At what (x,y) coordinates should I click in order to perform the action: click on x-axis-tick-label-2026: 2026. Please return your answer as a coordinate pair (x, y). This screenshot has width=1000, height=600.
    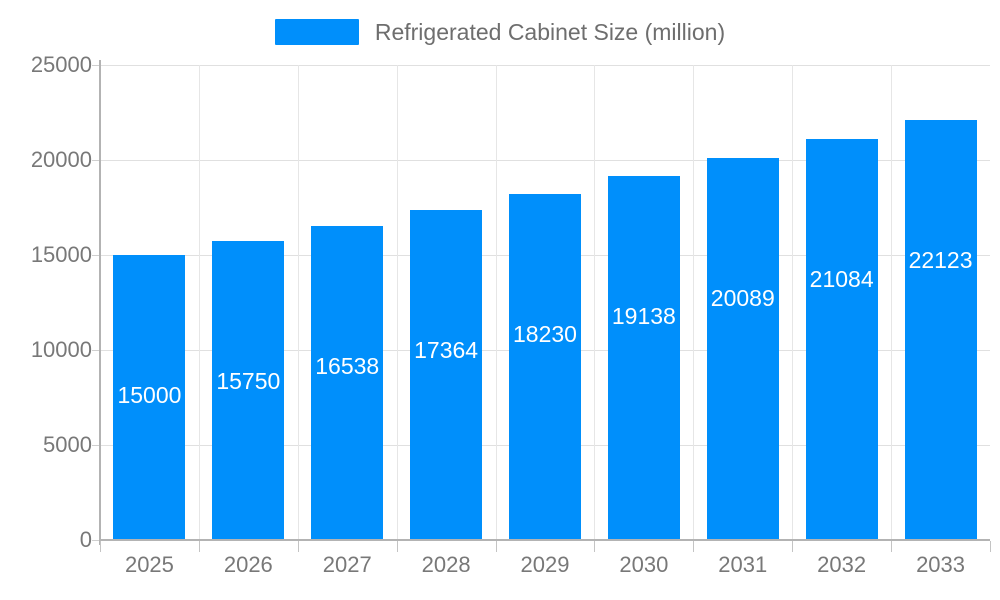
    Looking at the image, I should click on (248, 564).